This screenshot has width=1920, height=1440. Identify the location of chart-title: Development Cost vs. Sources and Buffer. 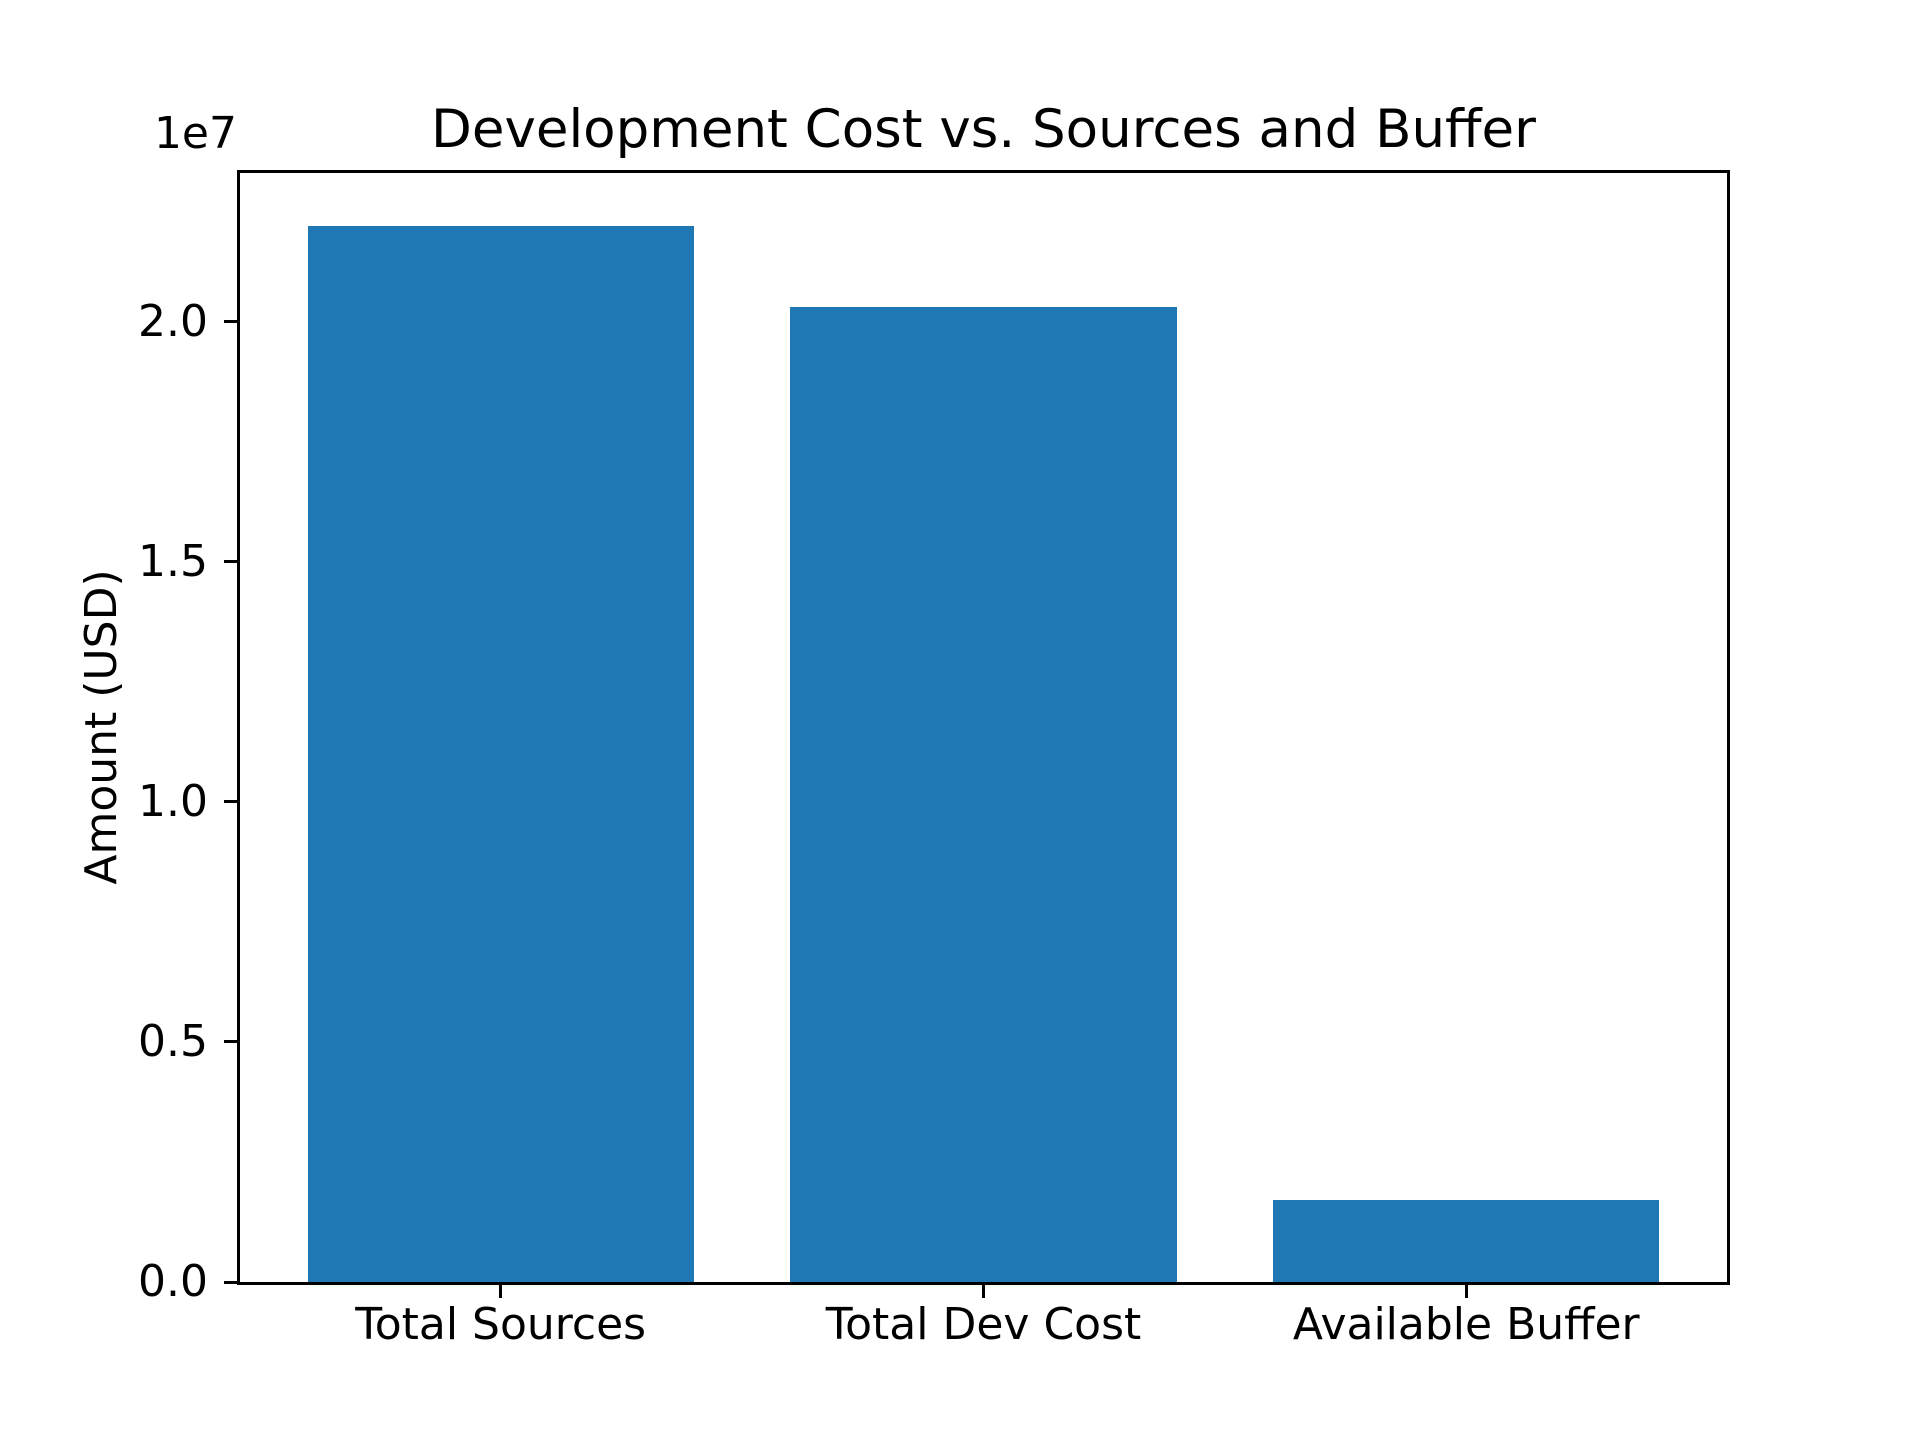
(983, 129).